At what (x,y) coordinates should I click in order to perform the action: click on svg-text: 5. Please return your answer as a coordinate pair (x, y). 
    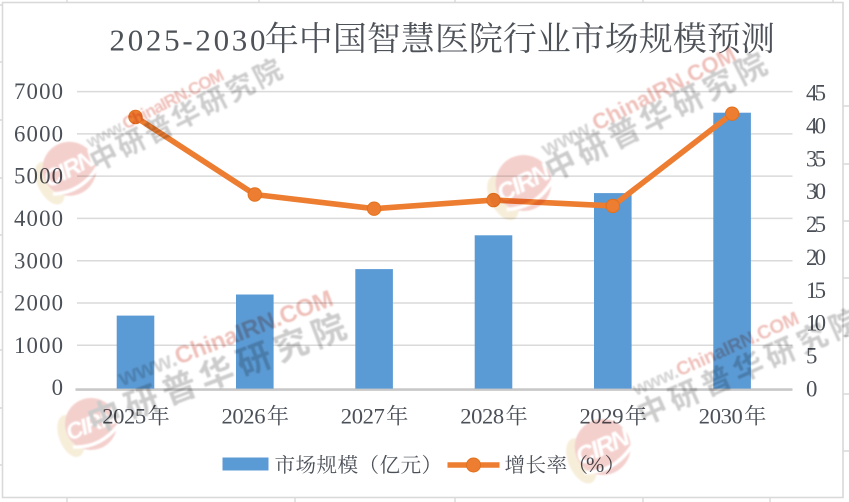
    Looking at the image, I should click on (811, 356).